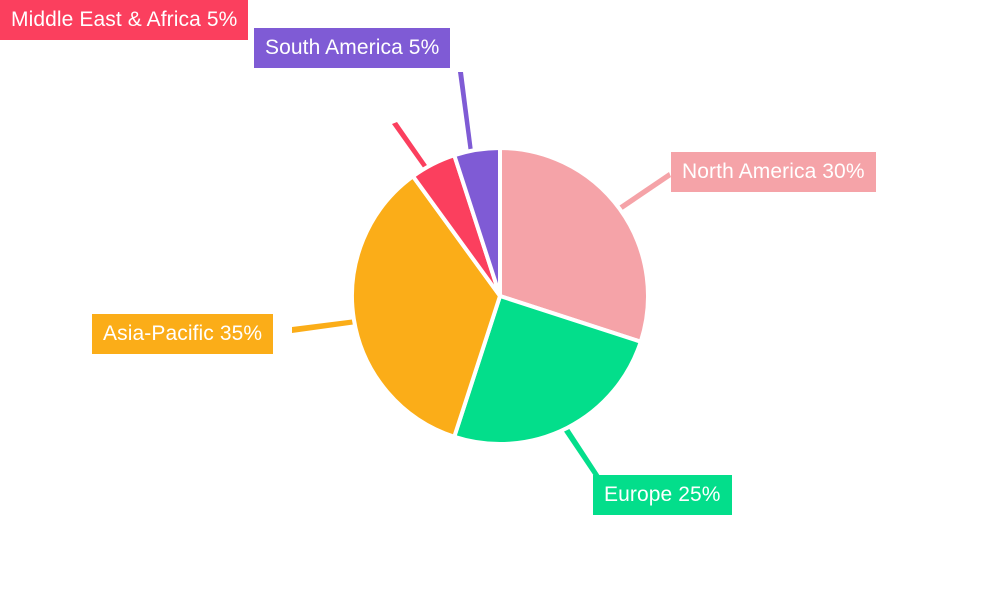 The width and height of the screenshot is (1000, 600). What do you see at coordinates (466, 120) in the screenshot?
I see `leader-line-south-america` at bounding box center [466, 120].